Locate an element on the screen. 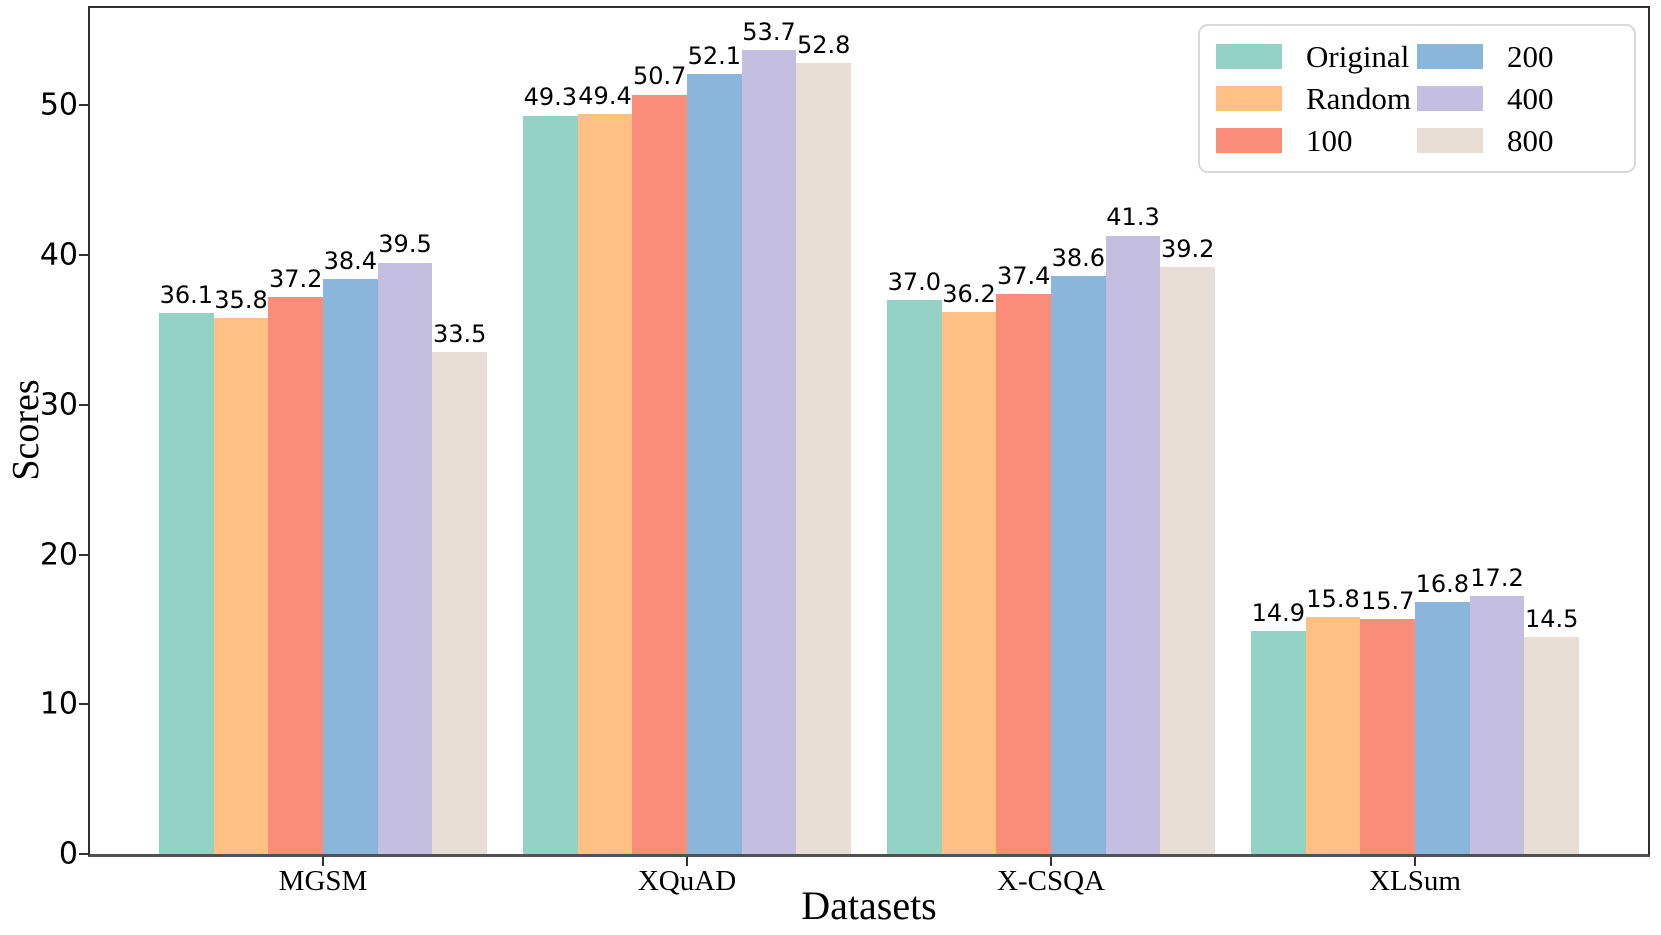 This screenshot has width=1661, height=935. bar-value-label: 37.2 is located at coordinates (295, 278).